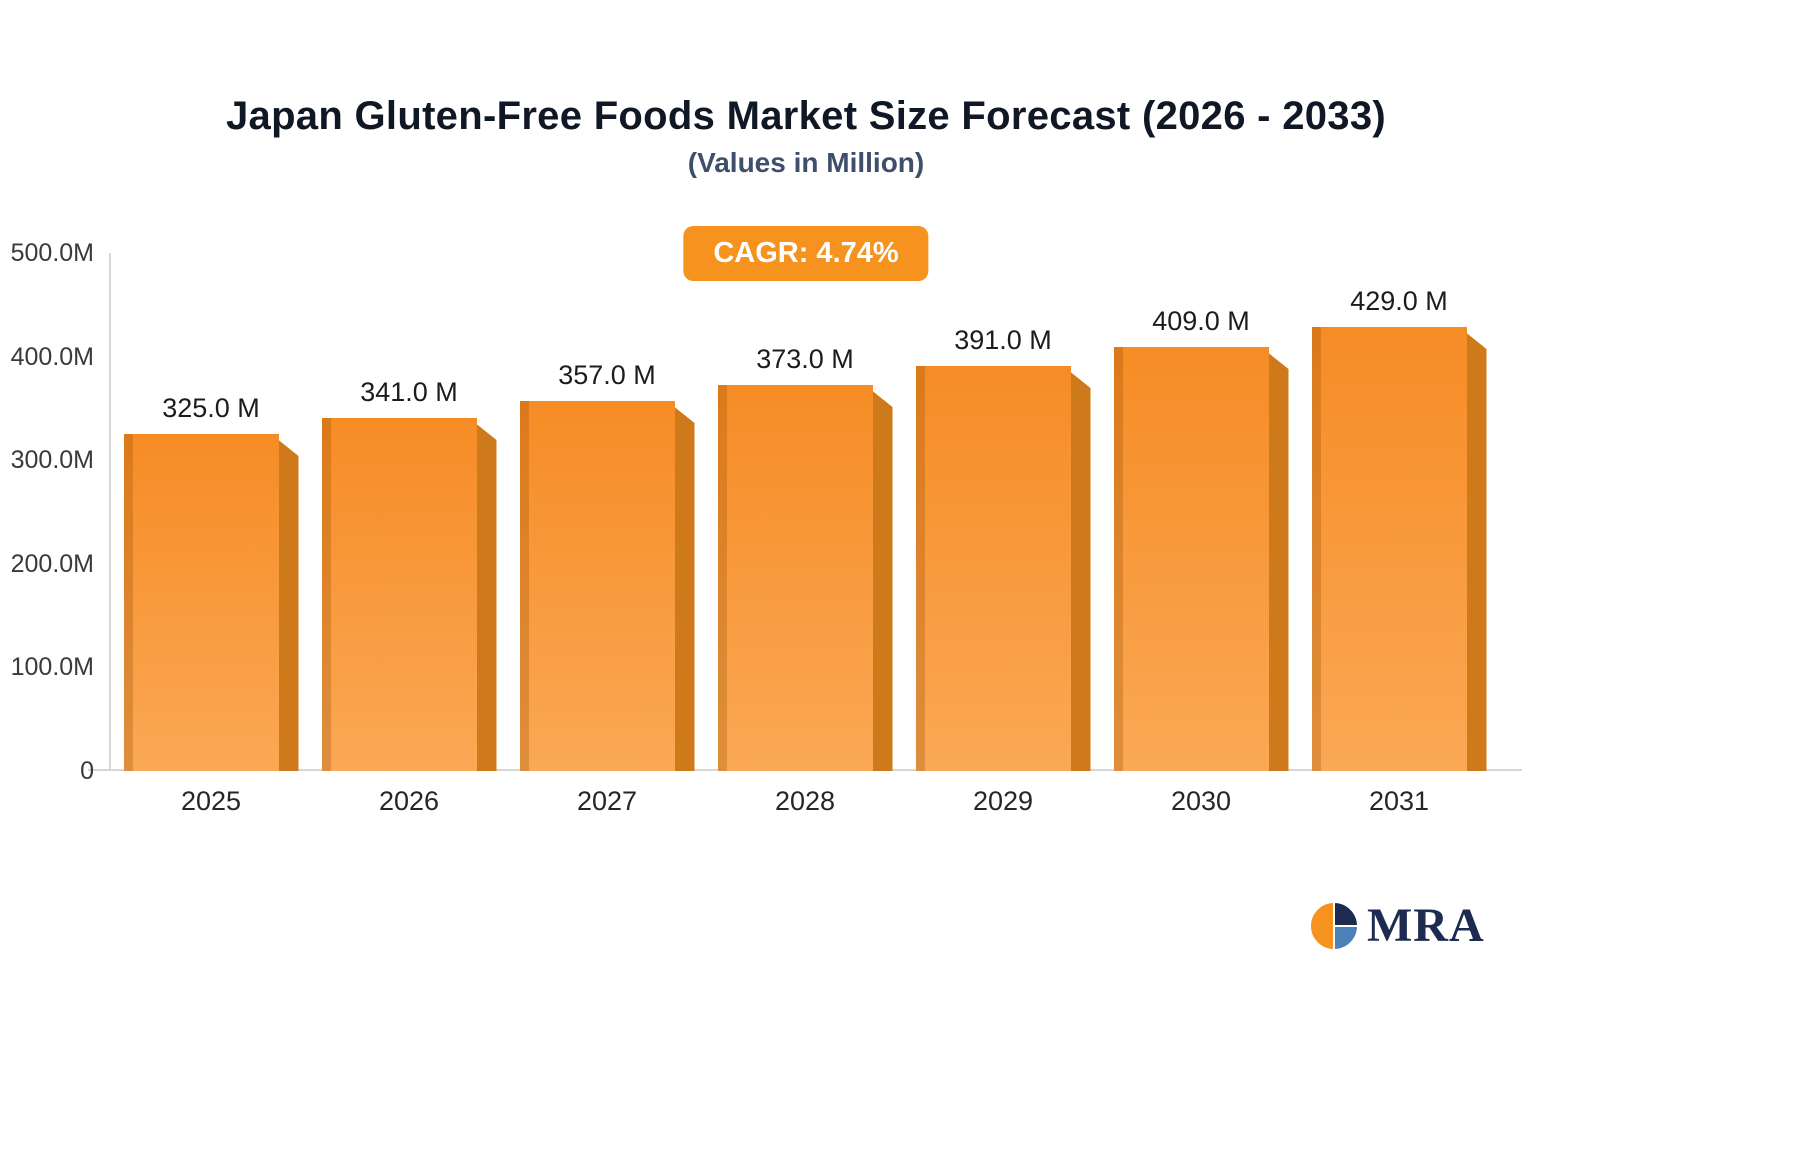 The image size is (1800, 1156). I want to click on chart-subtitle: (Values in Million), so click(806, 162).